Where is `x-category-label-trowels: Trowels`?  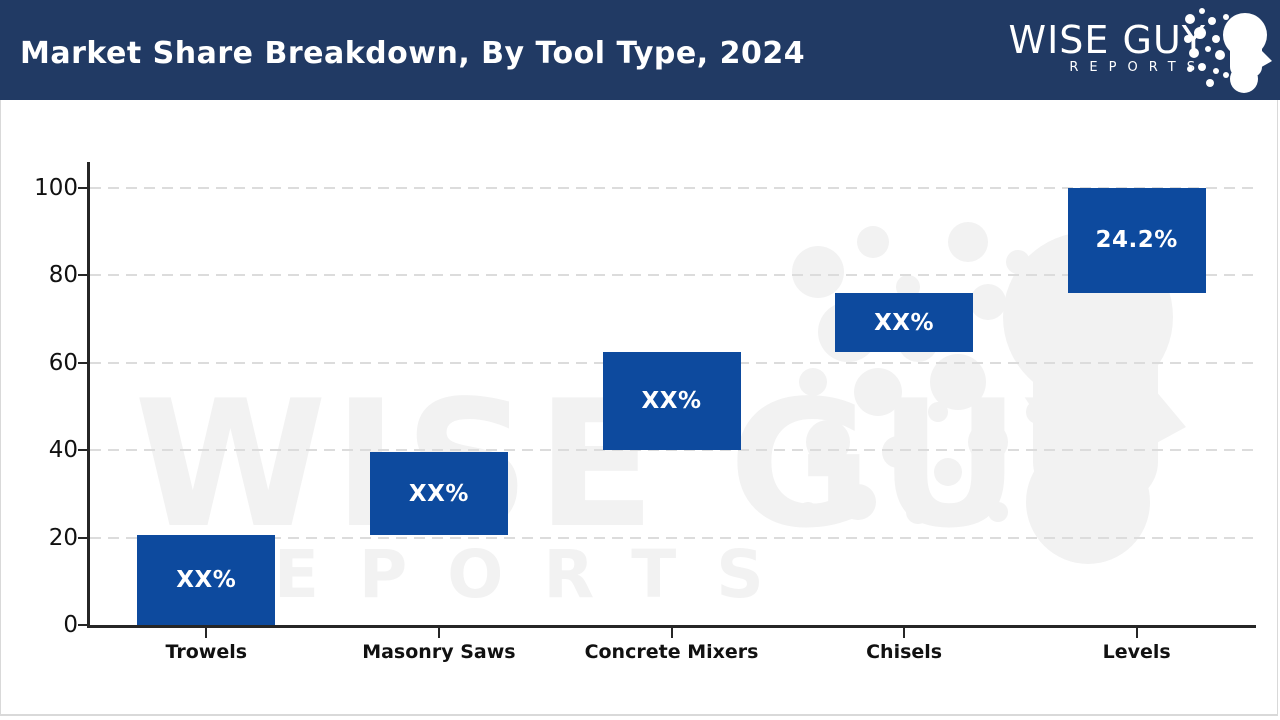 x-category-label-trowels: Trowels is located at coordinates (206, 652).